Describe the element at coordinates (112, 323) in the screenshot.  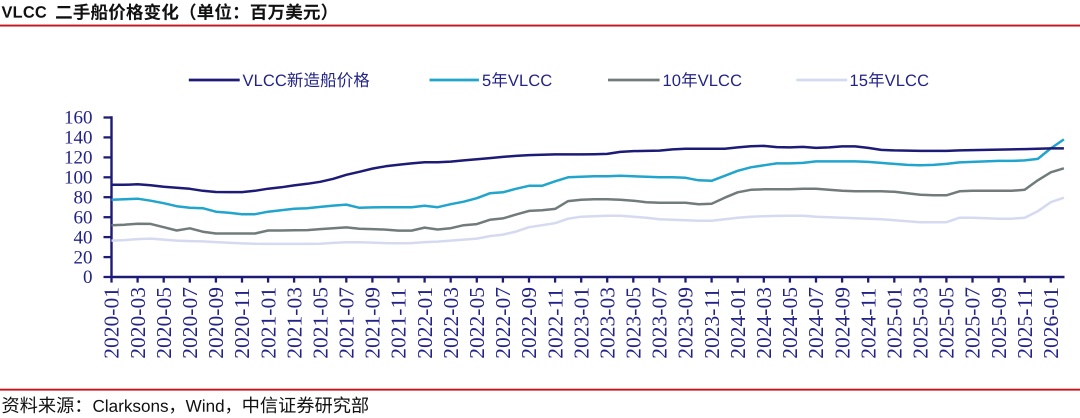
I see `svg-text: 2020-01` at that location.